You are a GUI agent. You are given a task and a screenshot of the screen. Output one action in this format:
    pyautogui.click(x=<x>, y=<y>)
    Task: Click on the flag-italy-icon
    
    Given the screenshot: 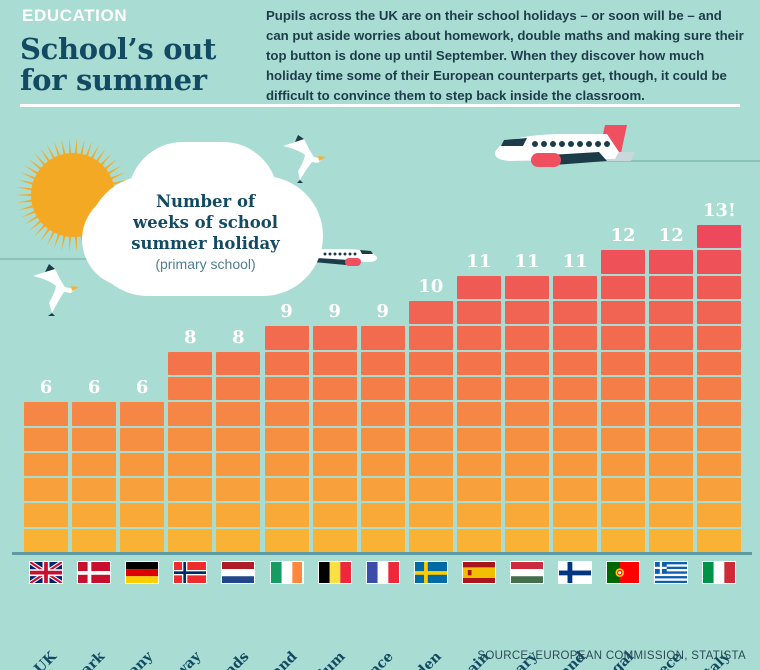 What is the action you would take?
    pyautogui.click(x=719, y=572)
    